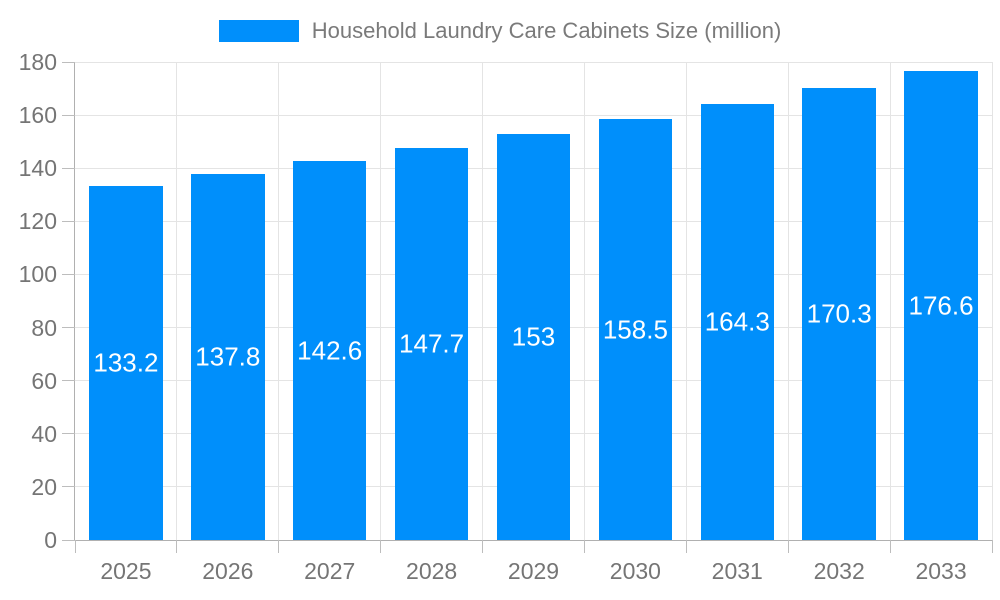  Describe the element at coordinates (37, 62) in the screenshot. I see `y-axis-tick-label: 180` at that location.